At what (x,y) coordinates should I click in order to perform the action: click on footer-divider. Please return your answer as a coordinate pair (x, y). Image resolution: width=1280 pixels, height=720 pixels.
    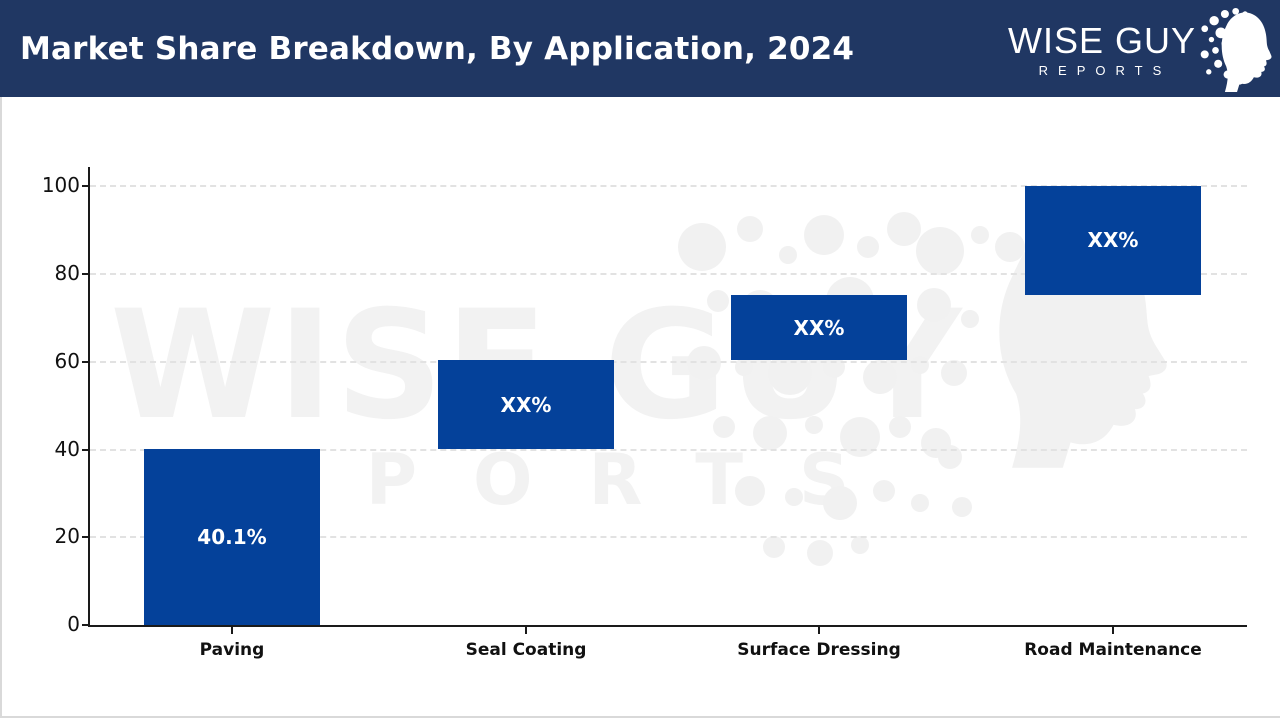
    Looking at the image, I should click on (640, 717).